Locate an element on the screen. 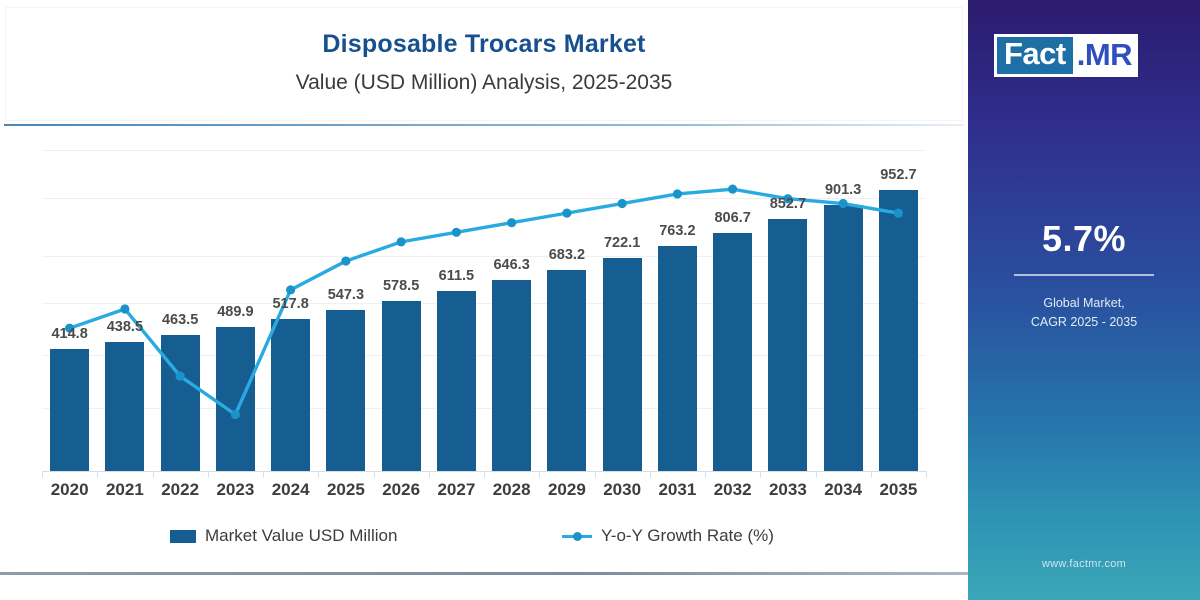  bar-2034 is located at coordinates (843, 338).